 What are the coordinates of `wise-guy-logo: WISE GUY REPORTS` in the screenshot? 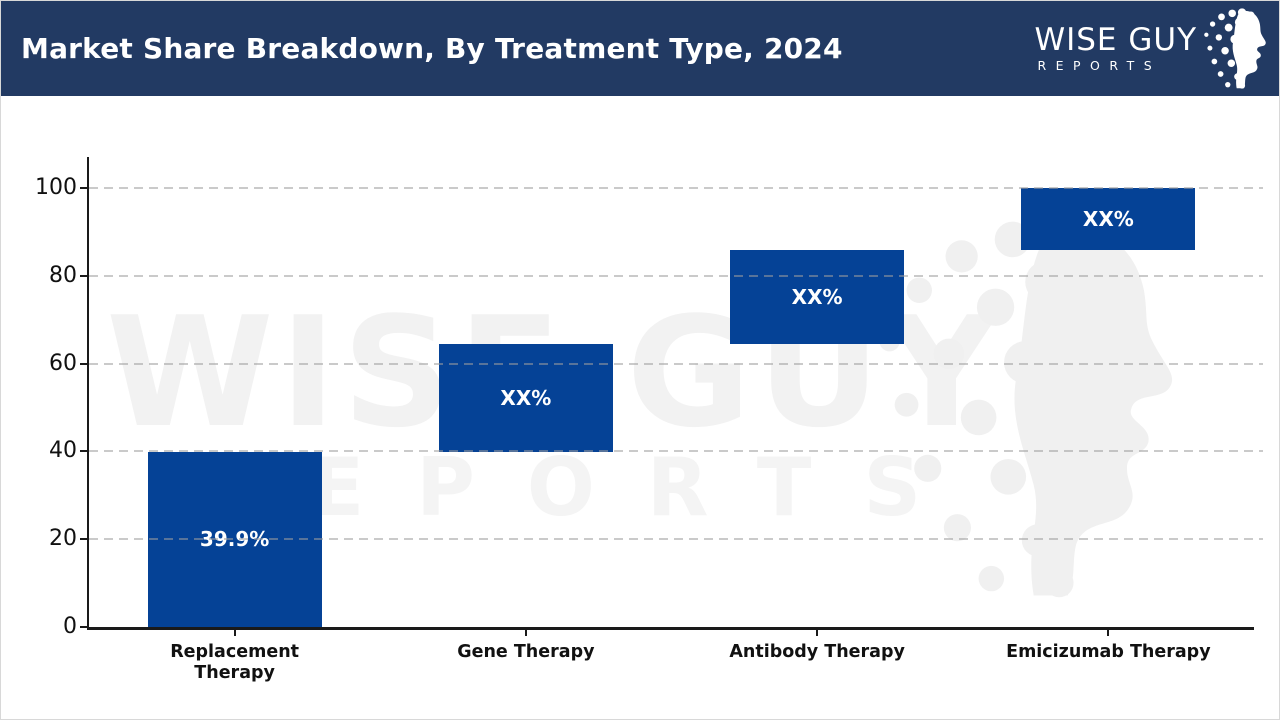 It's located at (1156, 48).